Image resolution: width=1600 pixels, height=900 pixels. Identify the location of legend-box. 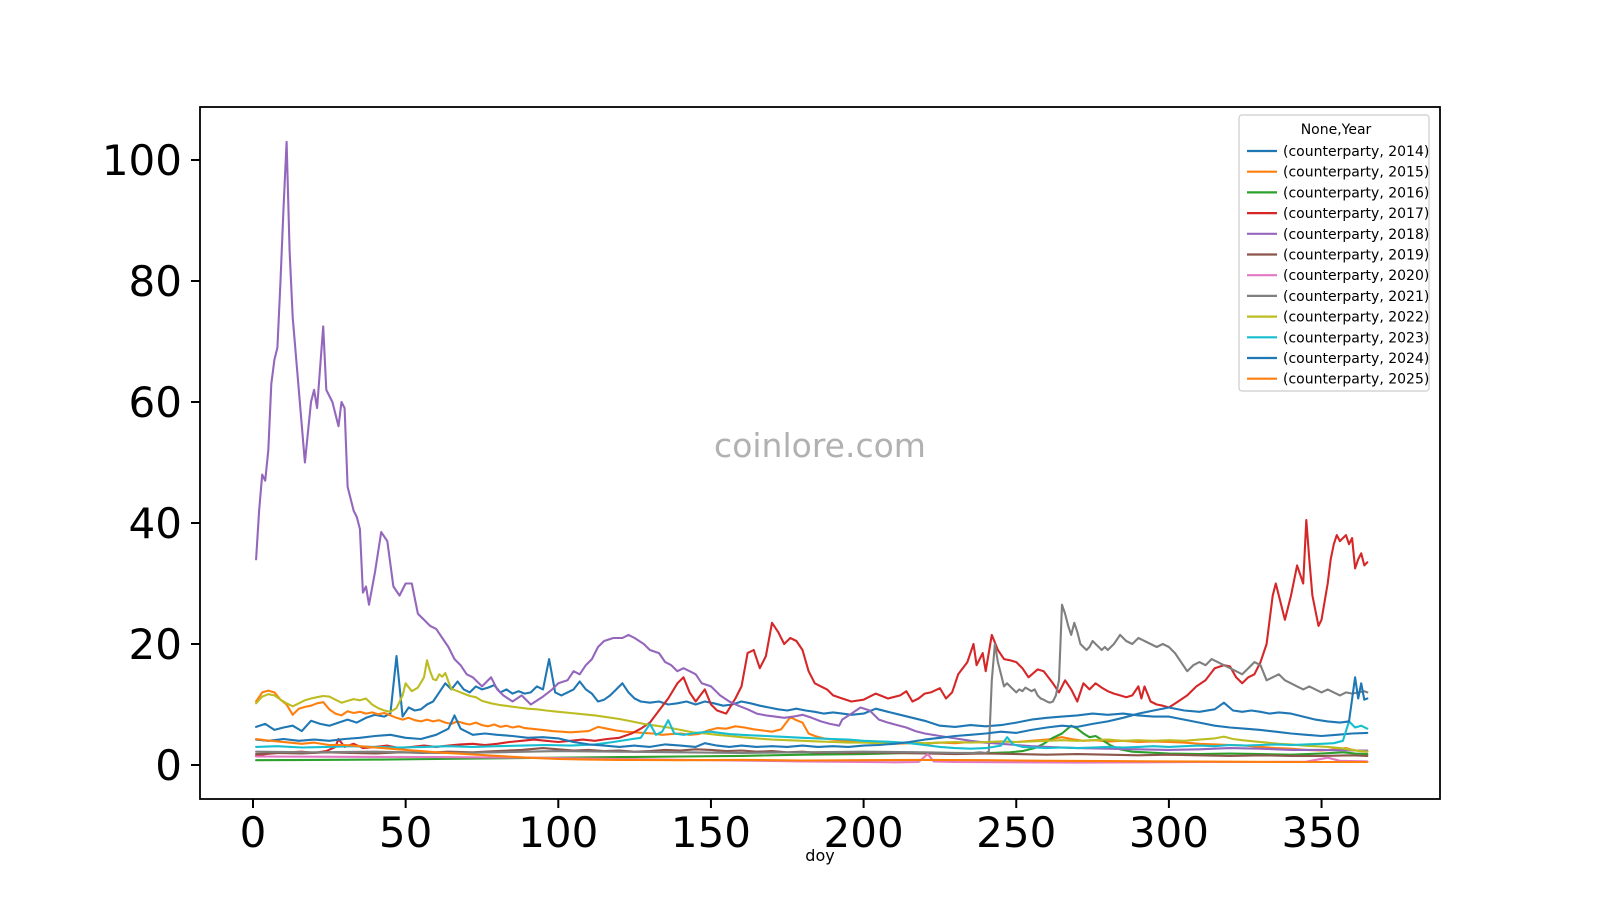
(1334, 253).